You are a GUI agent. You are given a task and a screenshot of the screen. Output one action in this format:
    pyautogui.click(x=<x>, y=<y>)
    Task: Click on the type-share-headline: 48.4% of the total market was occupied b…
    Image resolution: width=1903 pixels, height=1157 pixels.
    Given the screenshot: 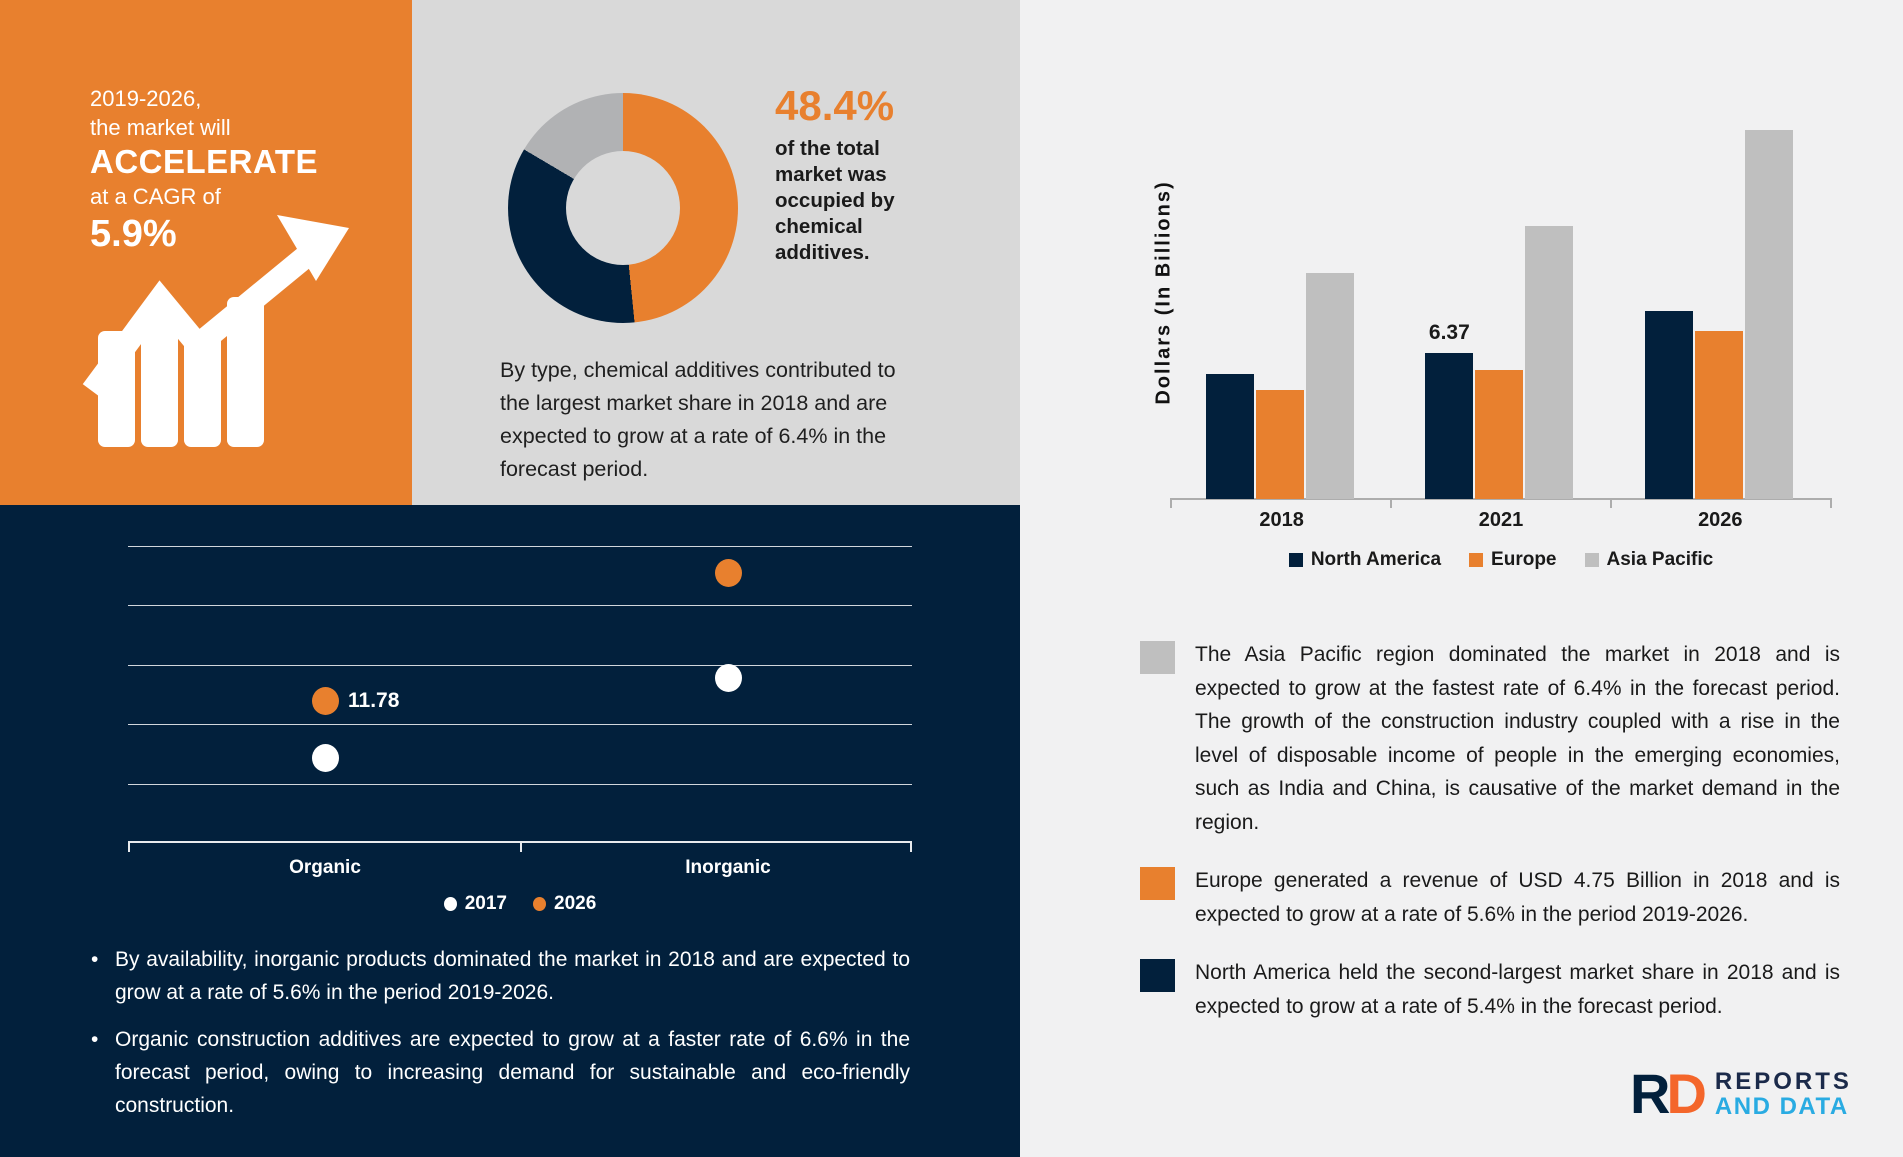 What is the action you would take?
    pyautogui.click(x=880, y=174)
    